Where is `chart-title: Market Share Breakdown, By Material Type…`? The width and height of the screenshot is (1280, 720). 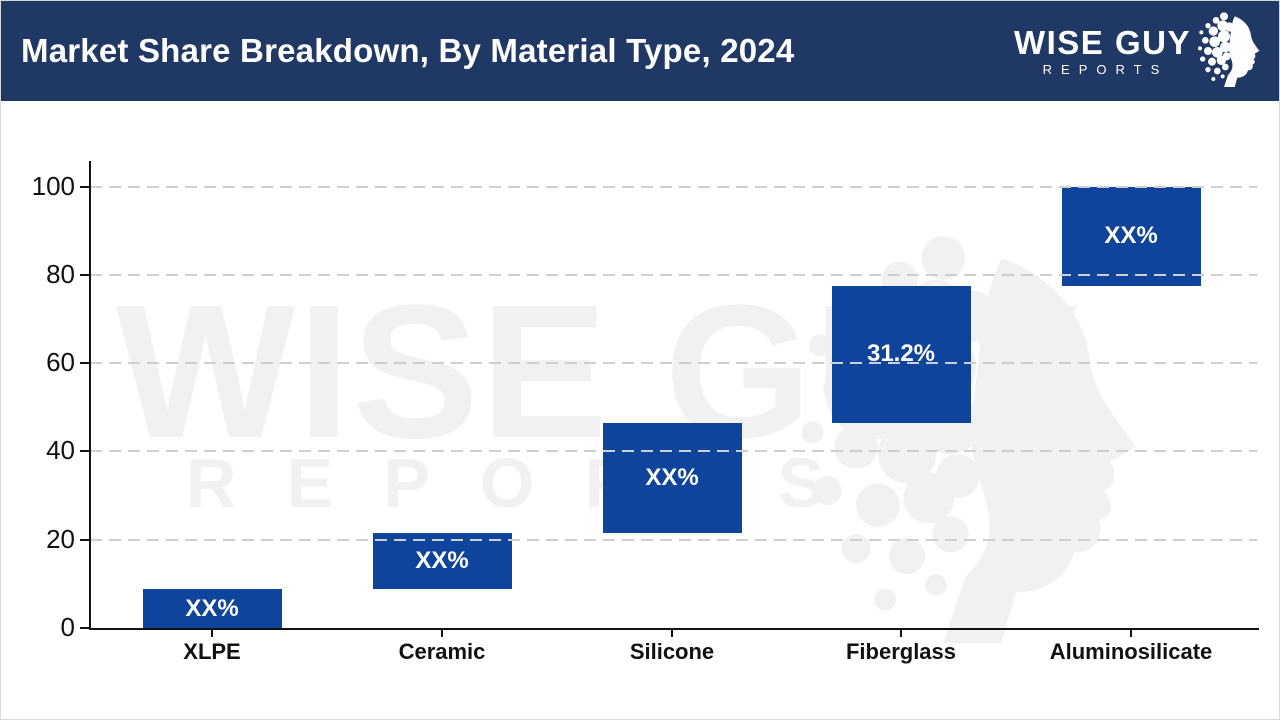 chart-title: Market Share Breakdown, By Material Type… is located at coordinates (408, 50).